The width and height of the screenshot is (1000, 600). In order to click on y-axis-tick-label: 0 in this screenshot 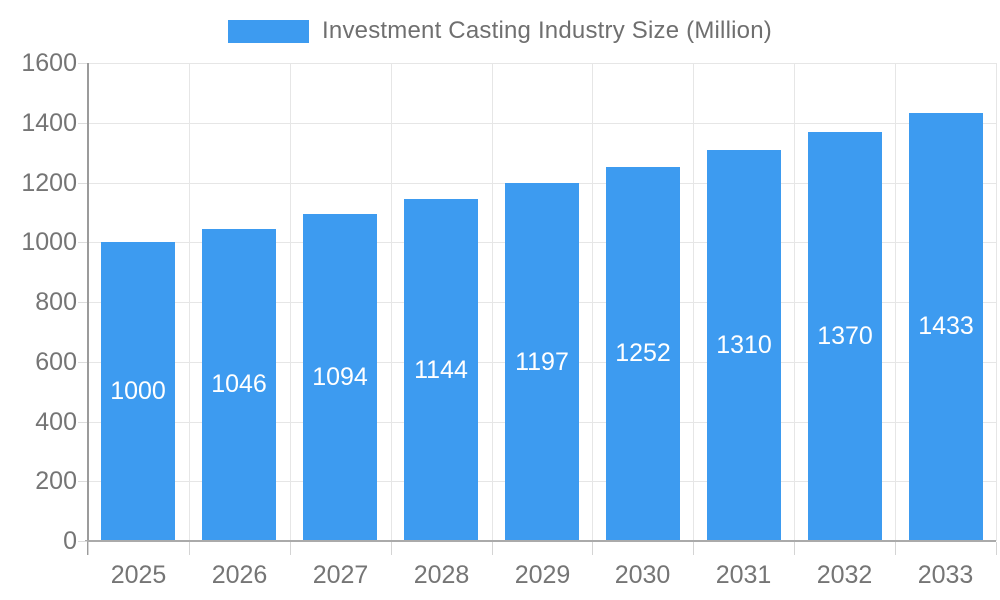, I will do `click(70, 541)`.